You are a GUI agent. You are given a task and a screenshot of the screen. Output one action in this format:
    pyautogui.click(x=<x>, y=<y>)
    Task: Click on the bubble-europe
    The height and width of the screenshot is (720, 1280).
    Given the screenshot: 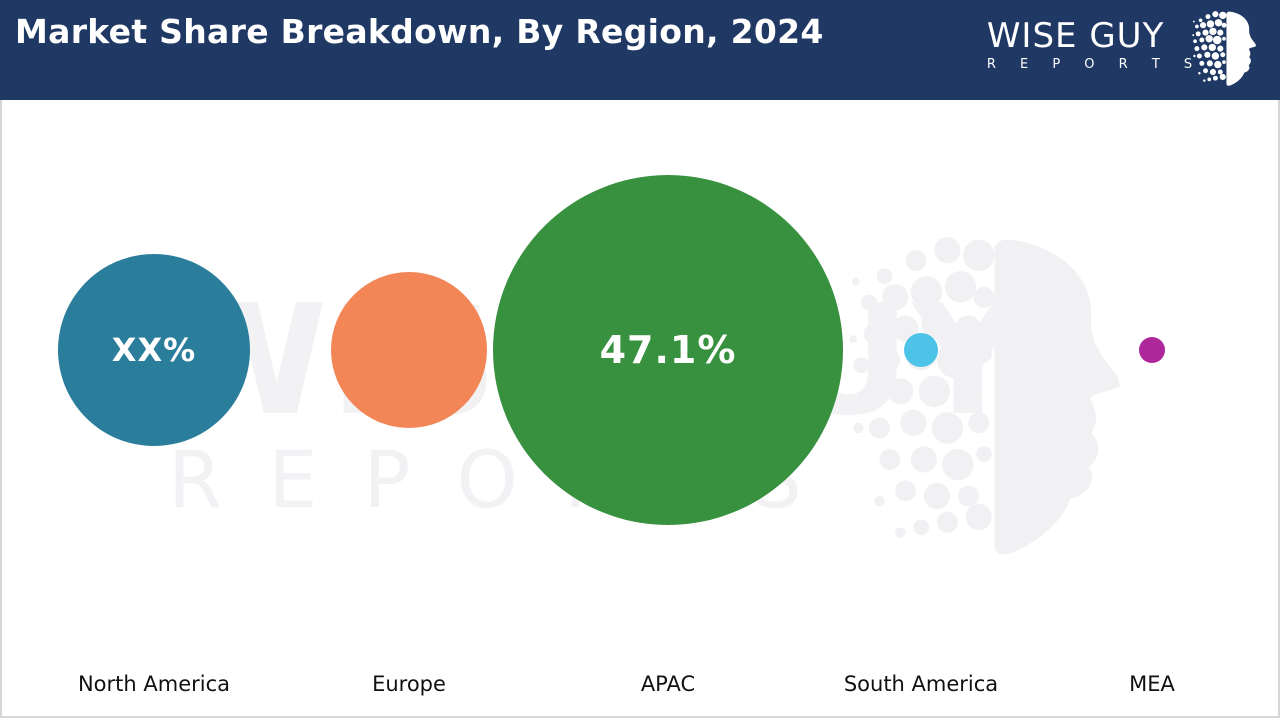 What is the action you would take?
    pyautogui.click(x=409, y=350)
    